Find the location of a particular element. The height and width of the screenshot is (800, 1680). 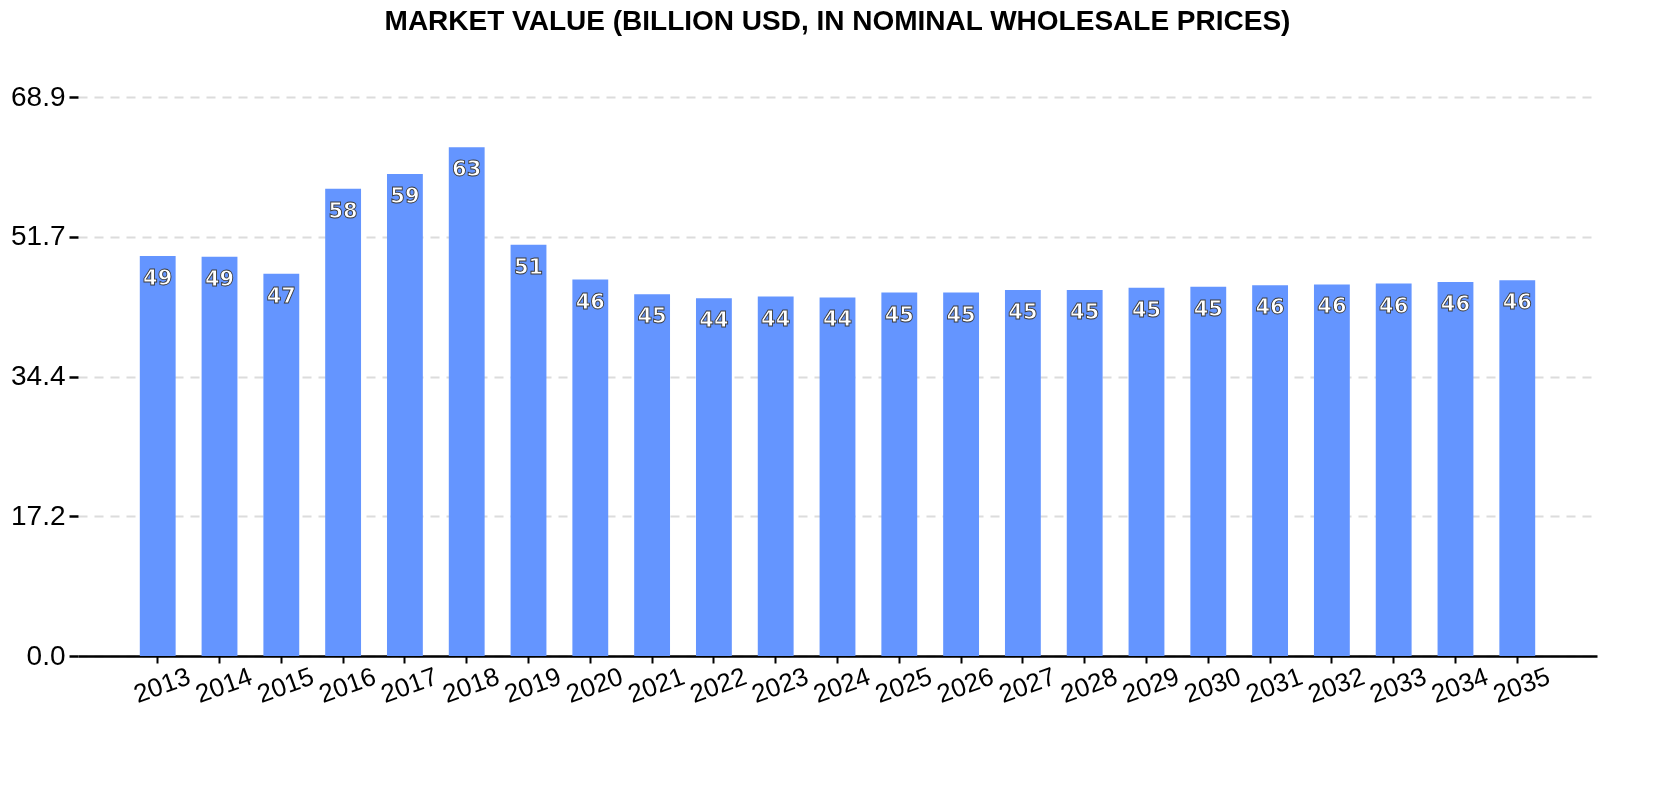

data-label: 47 is located at coordinates (281, 295).